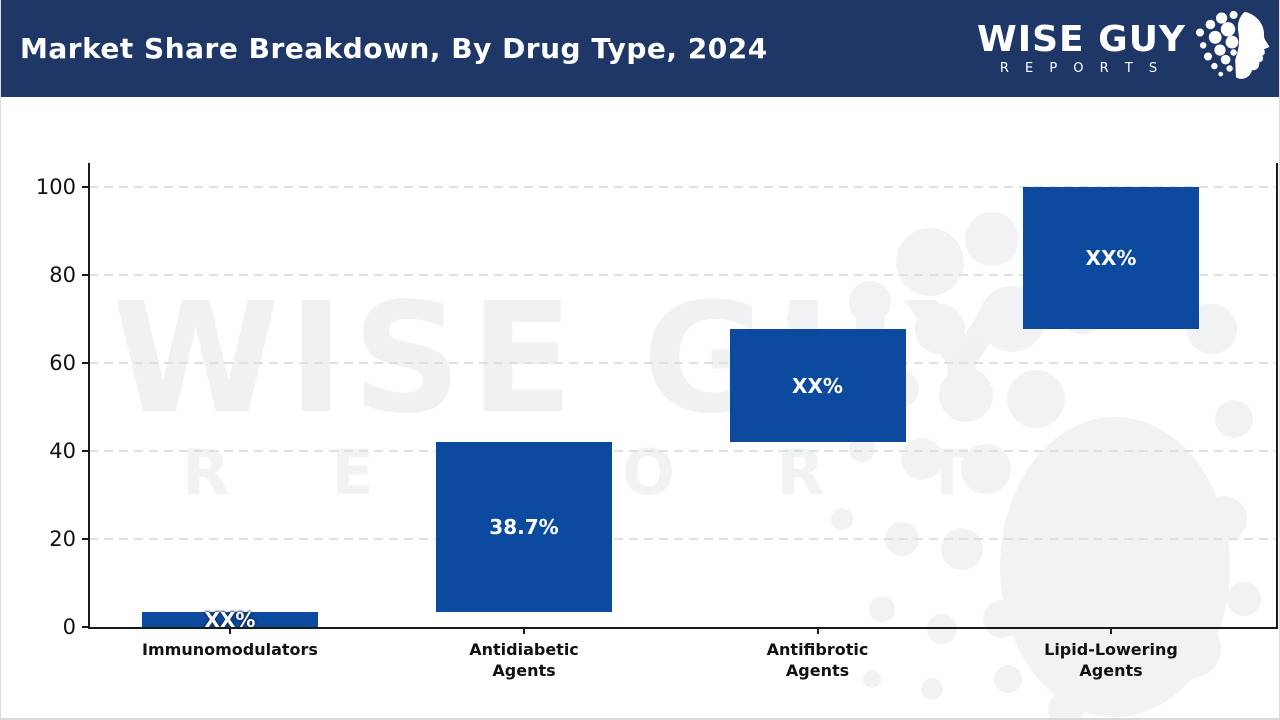  What do you see at coordinates (230, 649) in the screenshot?
I see `x-category-label: Immunomodulators` at bounding box center [230, 649].